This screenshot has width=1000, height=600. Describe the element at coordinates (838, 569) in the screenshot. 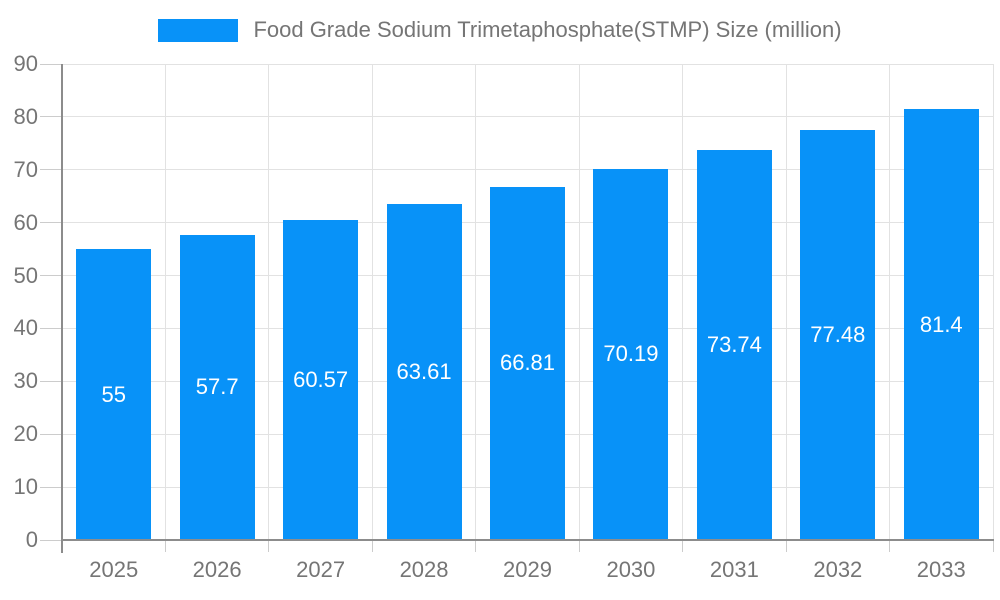

I see `x-axis-label: 2032` at that location.